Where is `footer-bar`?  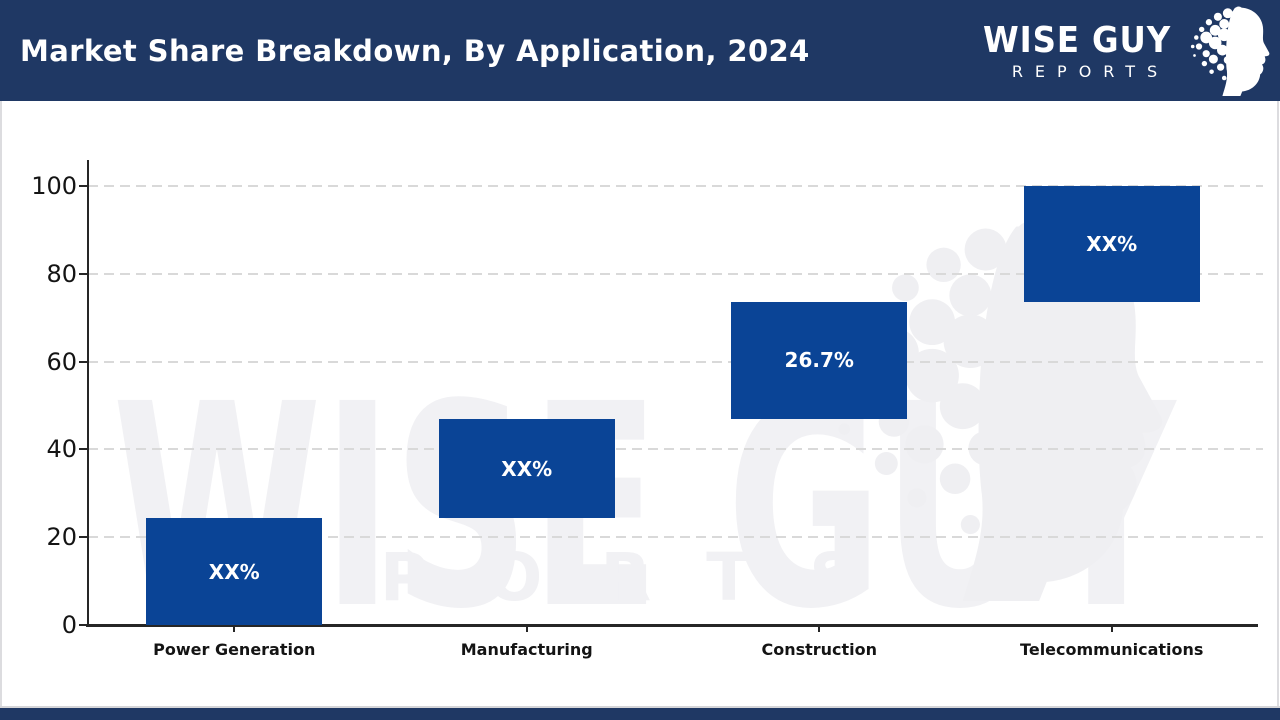 footer-bar is located at coordinates (640, 714).